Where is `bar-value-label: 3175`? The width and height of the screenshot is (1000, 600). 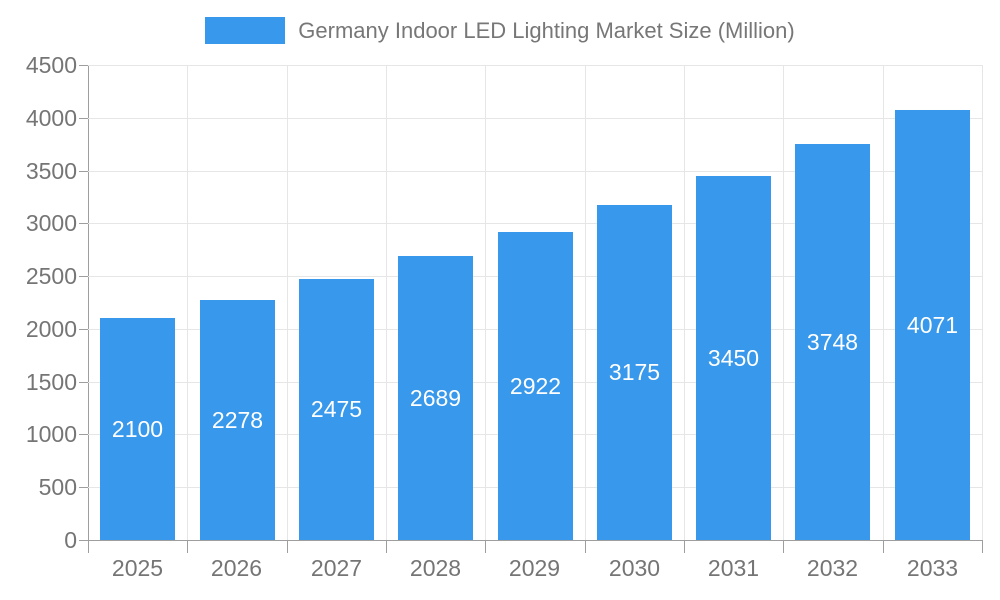 bar-value-label: 3175 is located at coordinates (634, 372).